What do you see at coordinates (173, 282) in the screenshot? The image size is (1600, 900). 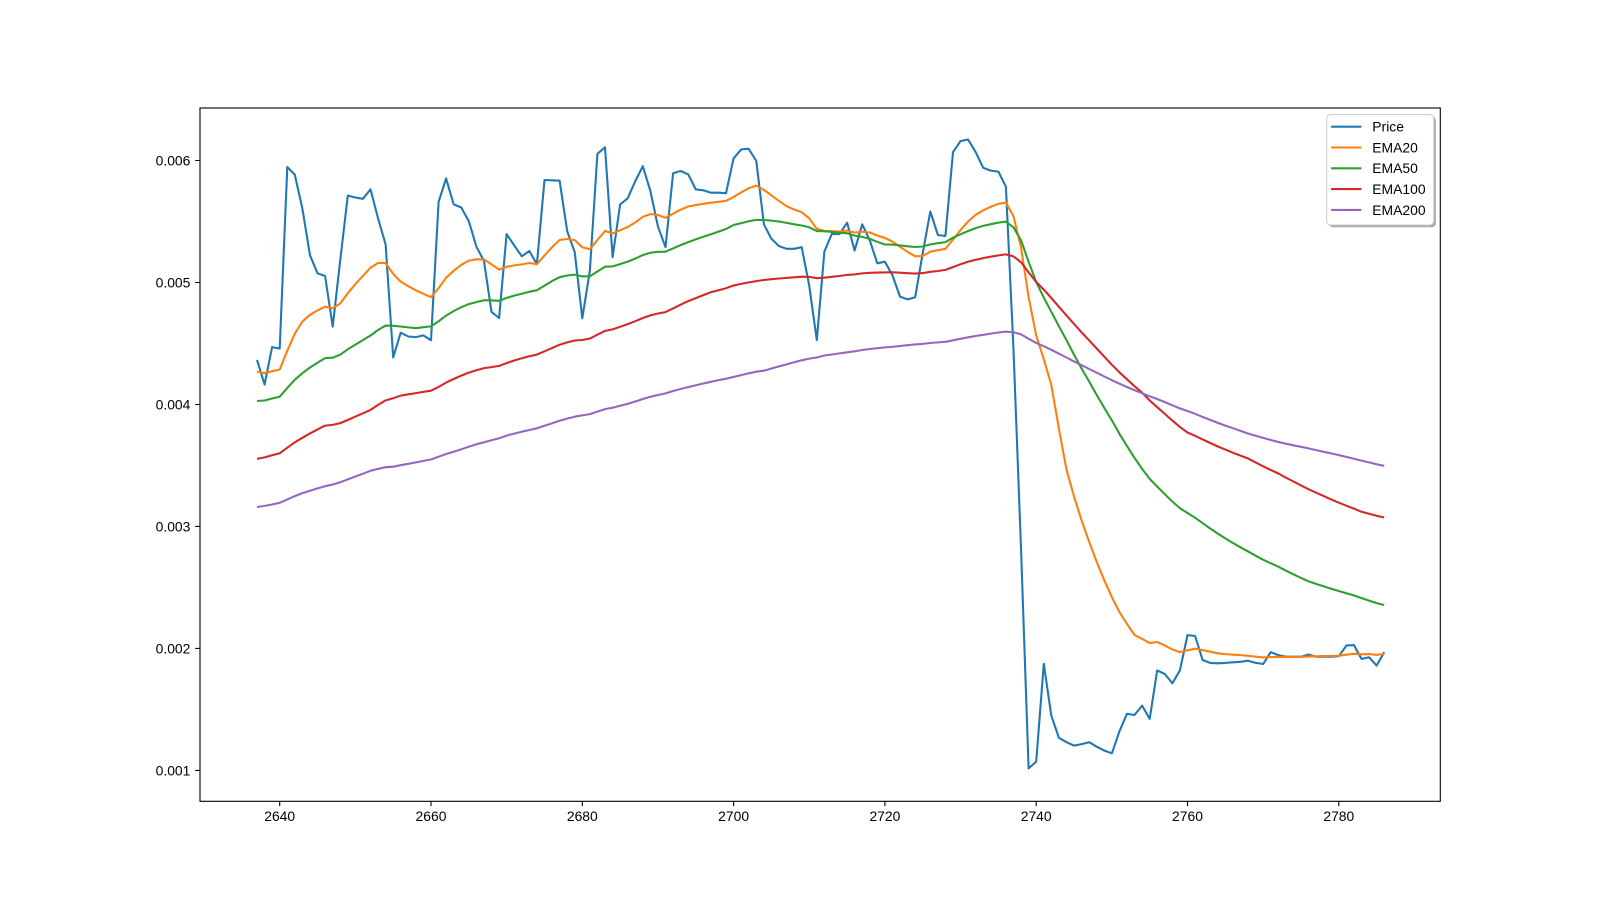 I see `svg-text: 0.005` at bounding box center [173, 282].